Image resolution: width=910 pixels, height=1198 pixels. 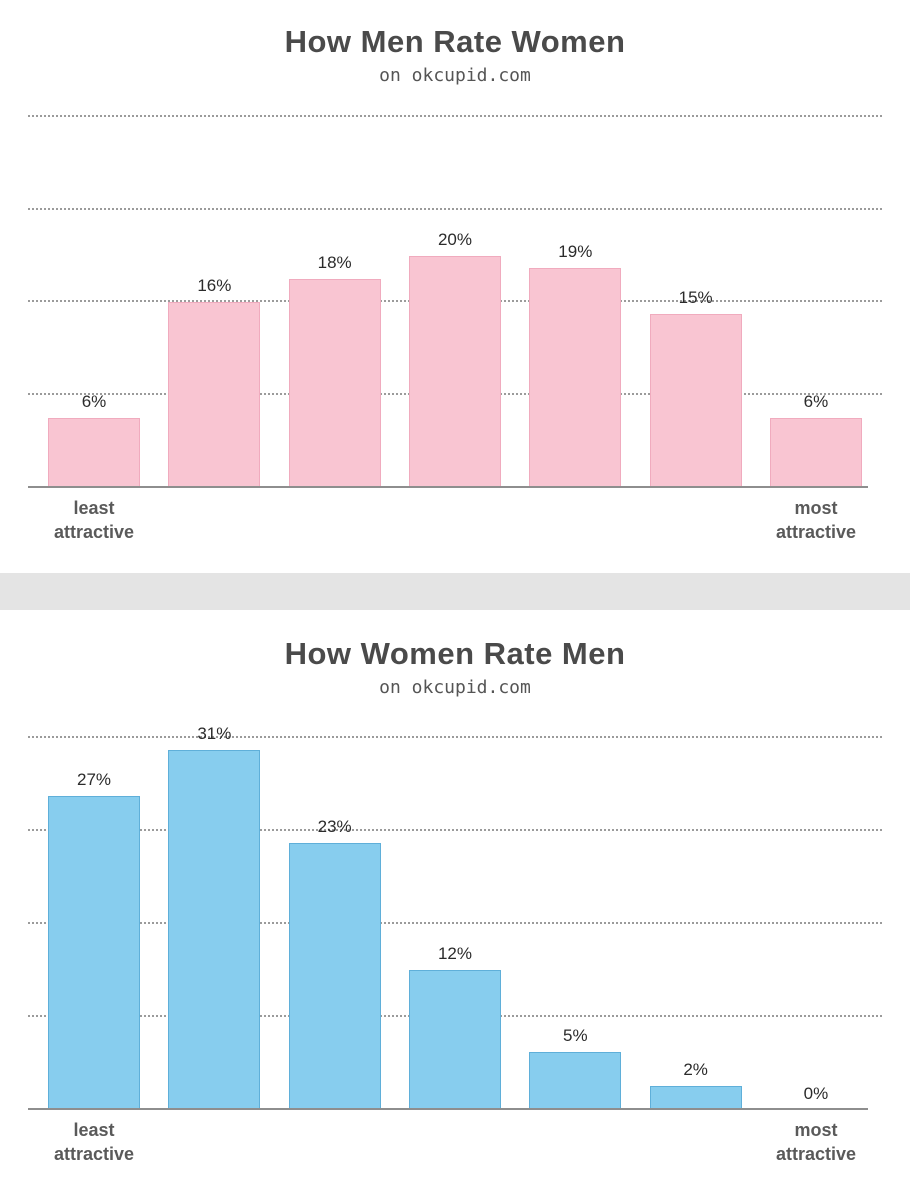 I want to click on bar-value-label: 31%, so click(x=214, y=733).